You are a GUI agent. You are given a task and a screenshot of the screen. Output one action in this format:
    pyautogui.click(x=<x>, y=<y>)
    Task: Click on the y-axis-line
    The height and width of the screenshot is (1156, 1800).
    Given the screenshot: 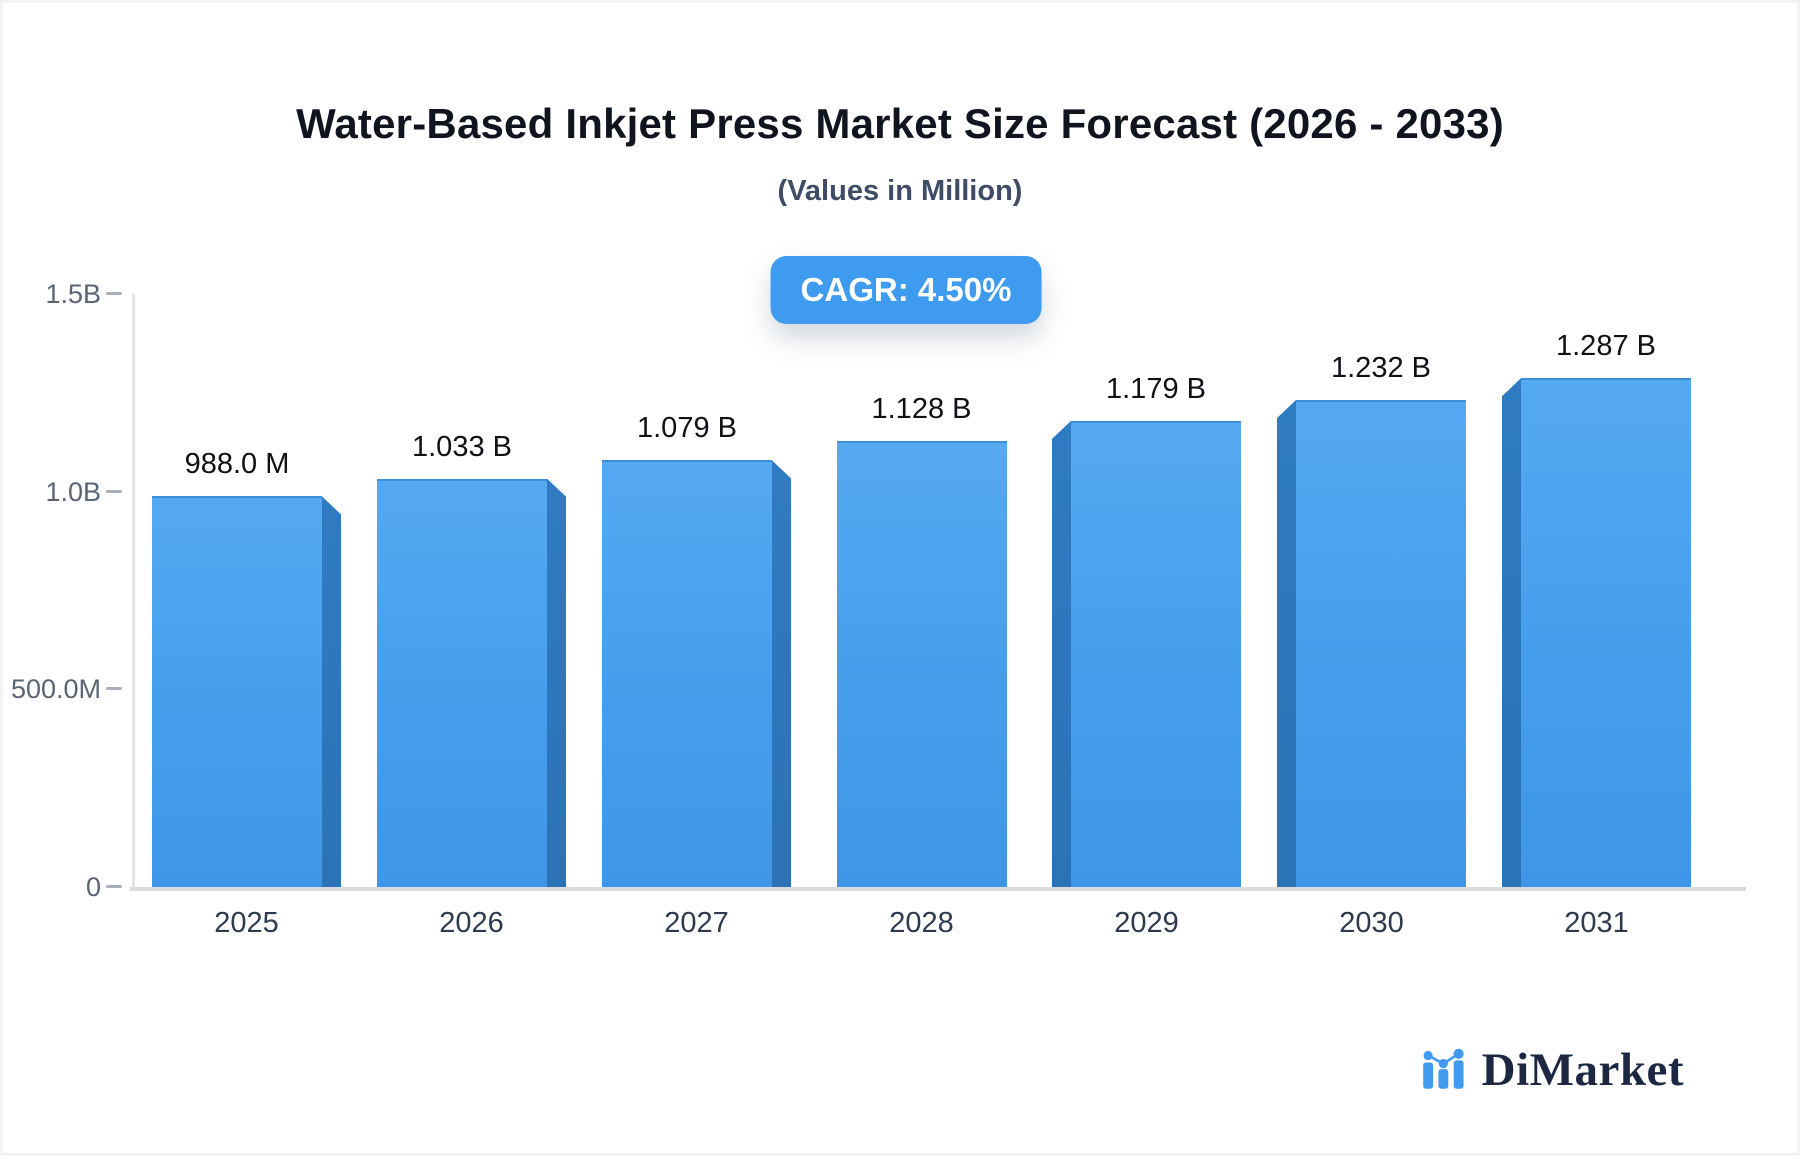 What is the action you would take?
    pyautogui.click(x=133, y=590)
    